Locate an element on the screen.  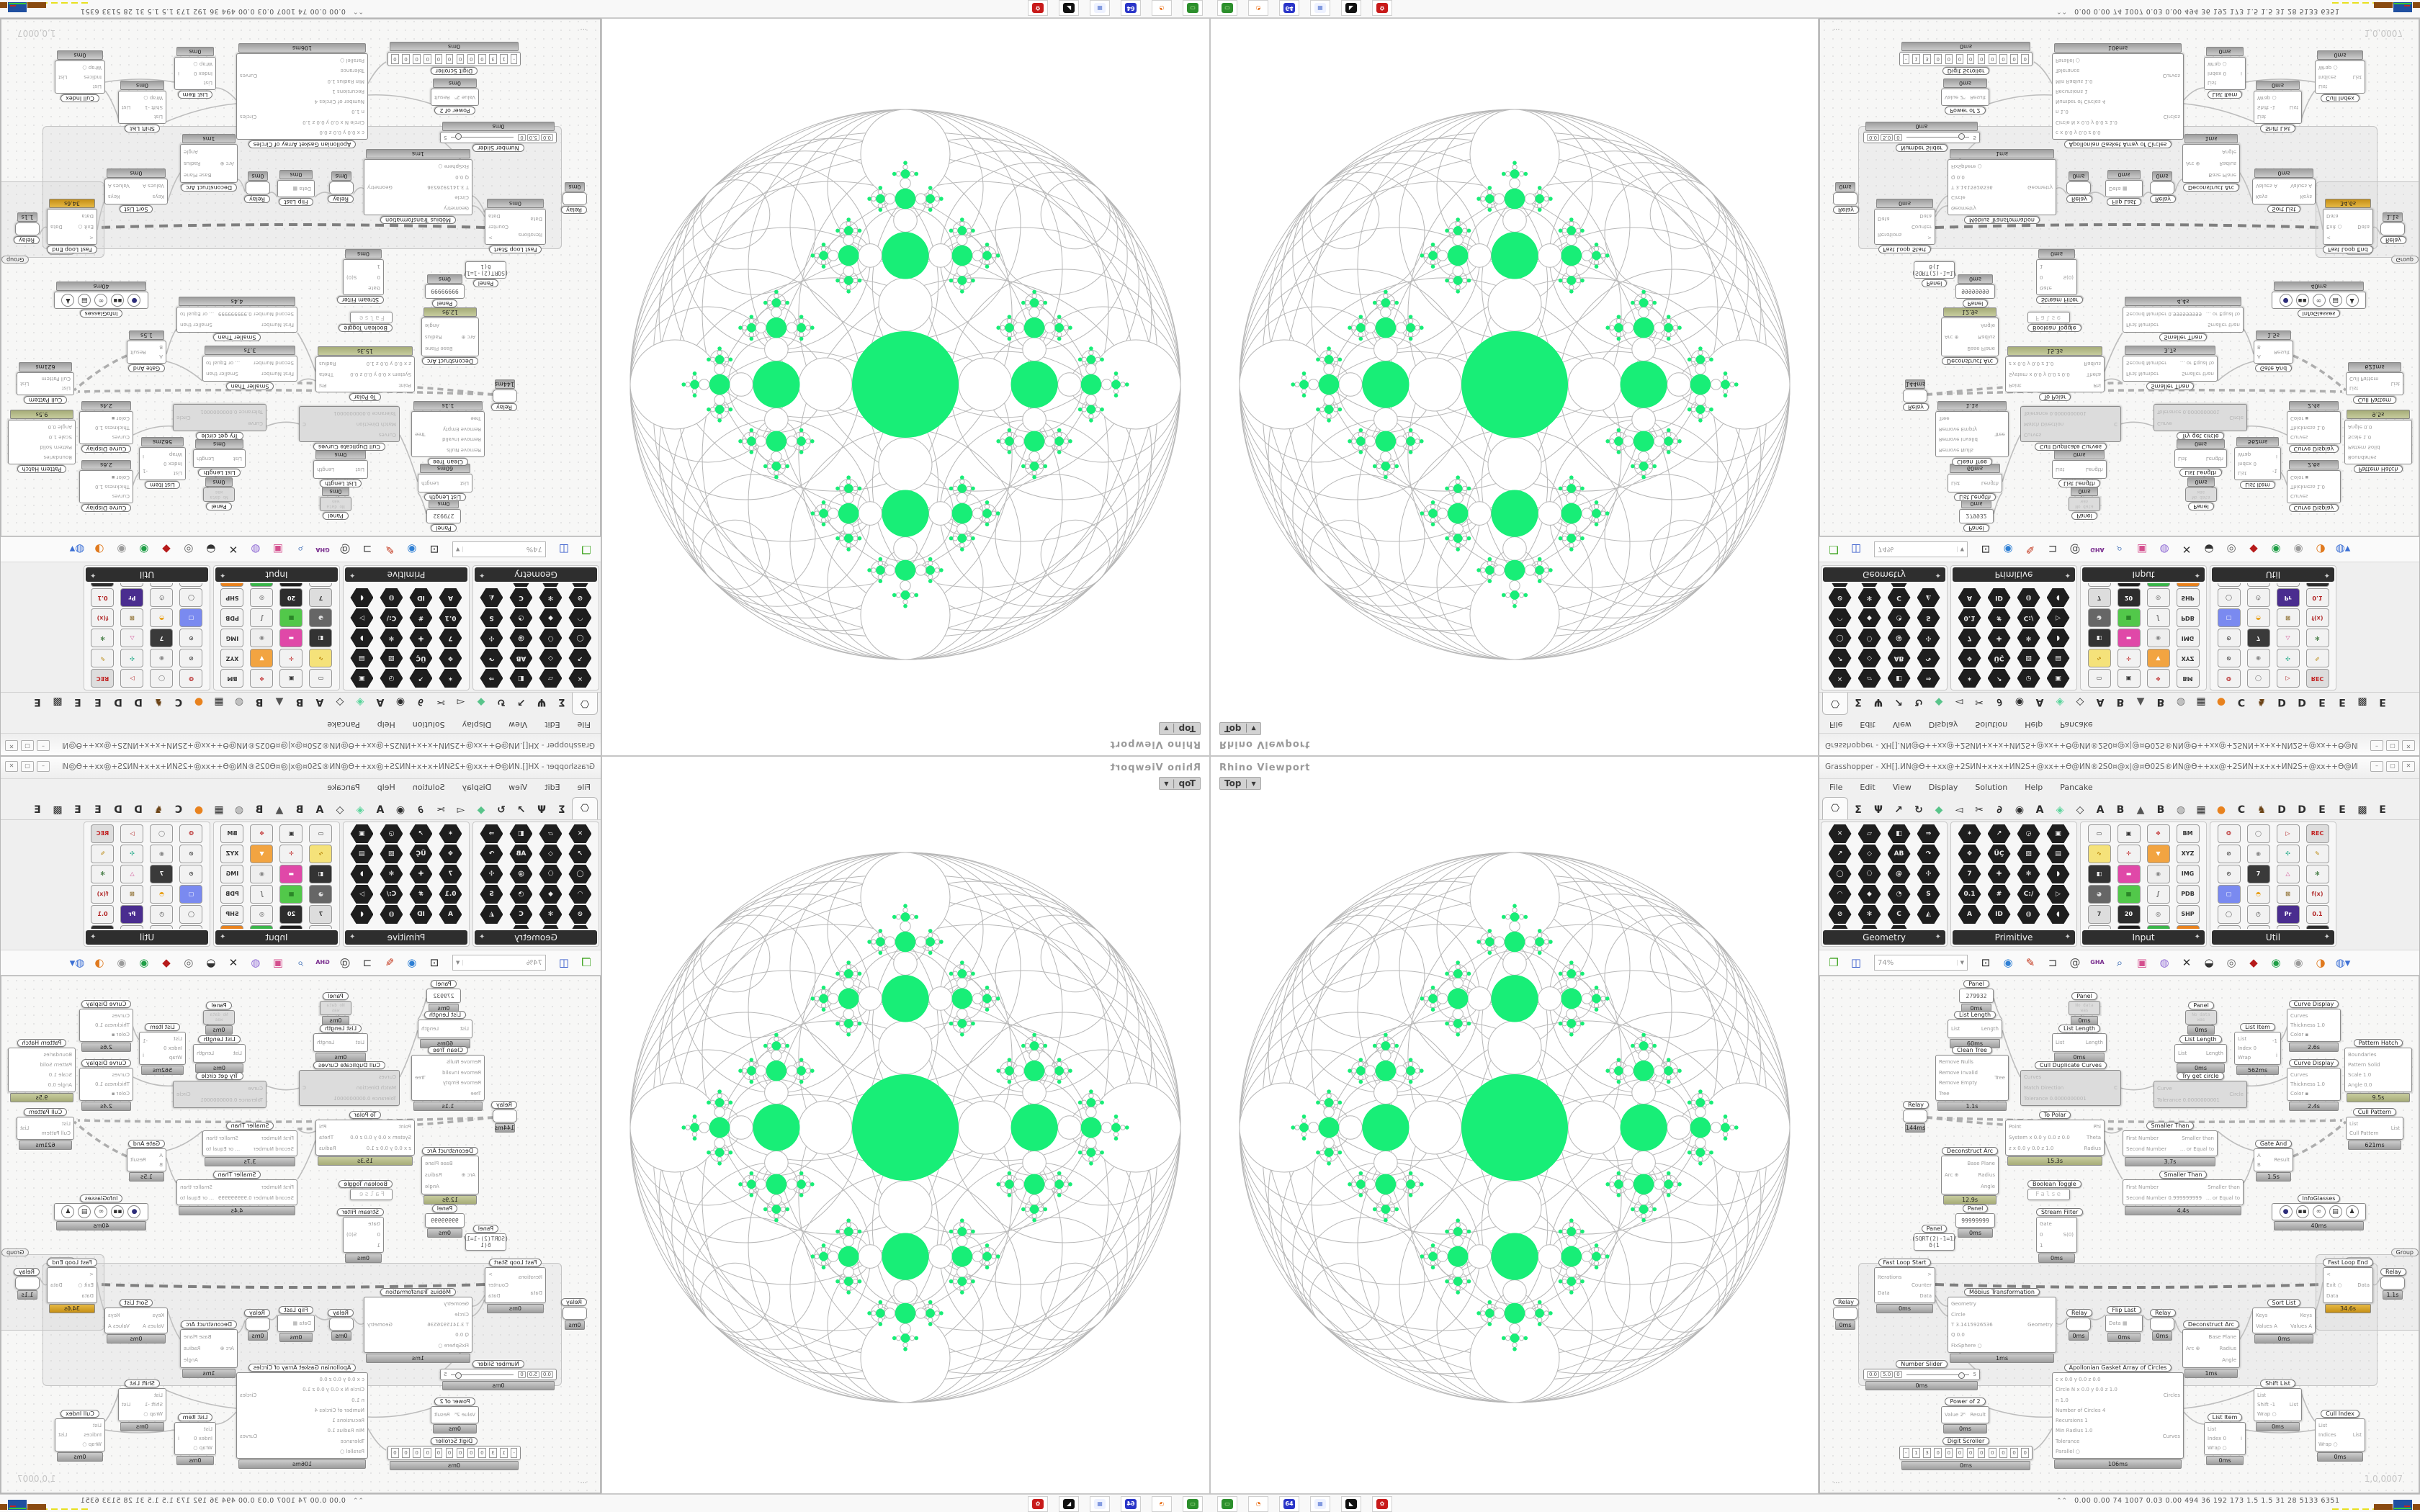
component-tab-16: B is located at coordinates (259, 810).